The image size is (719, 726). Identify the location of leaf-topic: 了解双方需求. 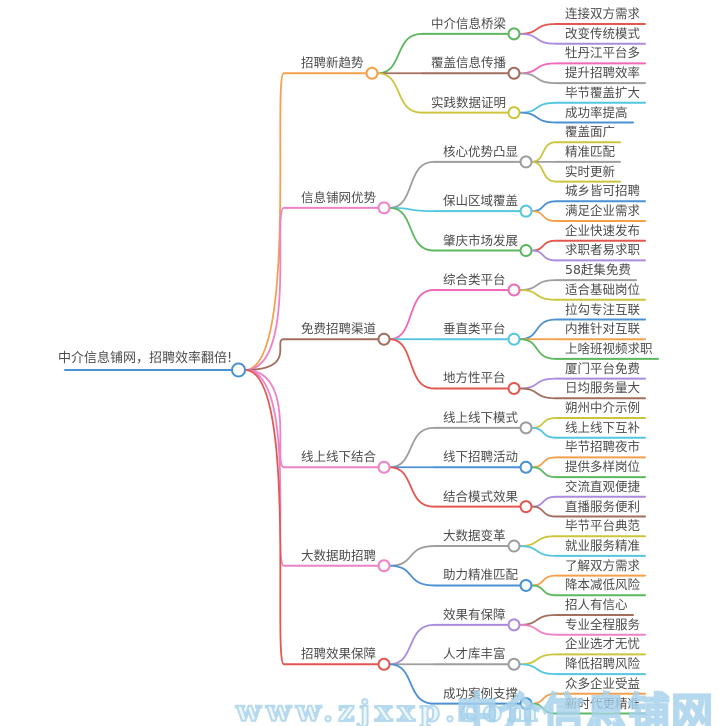
(603, 565).